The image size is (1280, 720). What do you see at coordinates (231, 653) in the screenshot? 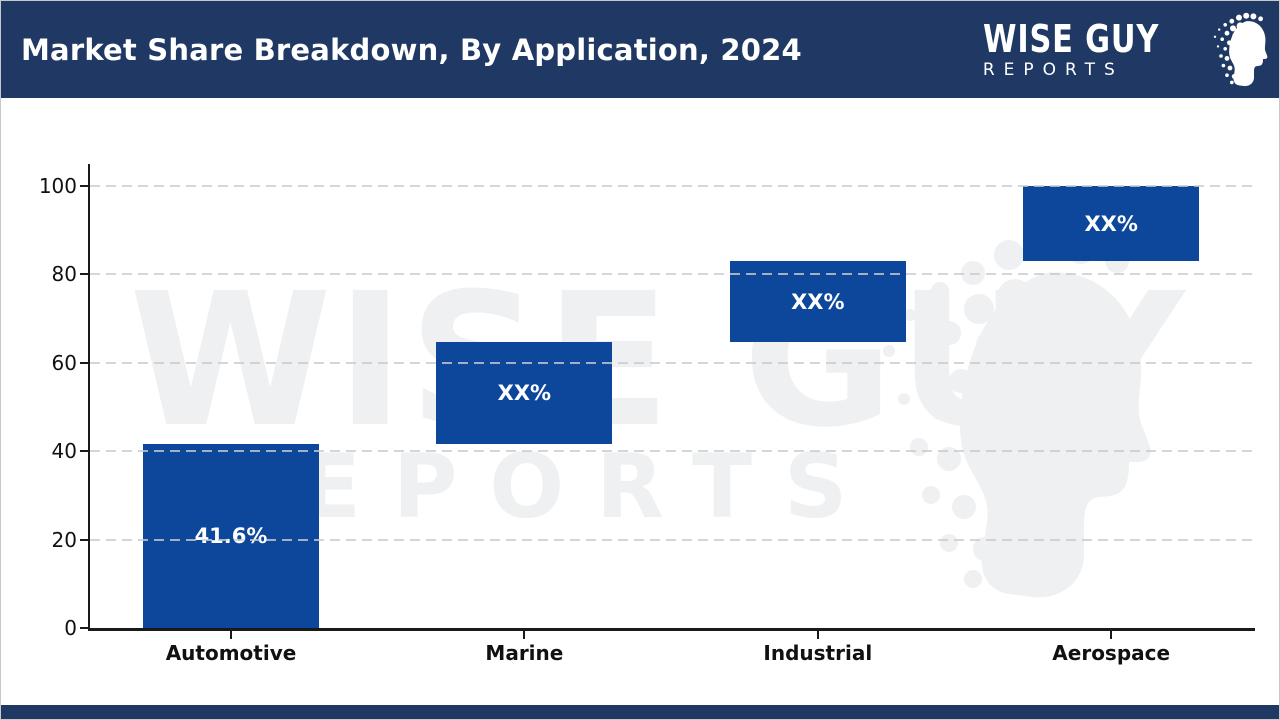
I see `x-axis-label-automotive: Automotive` at bounding box center [231, 653].